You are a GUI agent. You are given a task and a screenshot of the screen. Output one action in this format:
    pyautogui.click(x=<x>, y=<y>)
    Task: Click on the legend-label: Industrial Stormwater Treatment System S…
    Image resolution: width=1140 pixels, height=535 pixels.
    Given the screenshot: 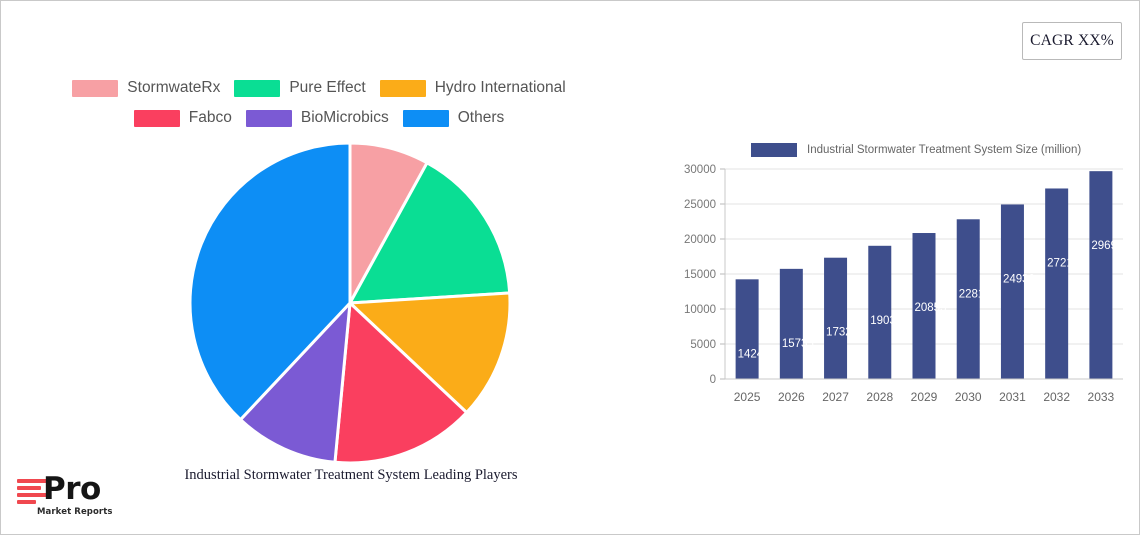 What is the action you would take?
    pyautogui.click(x=944, y=150)
    